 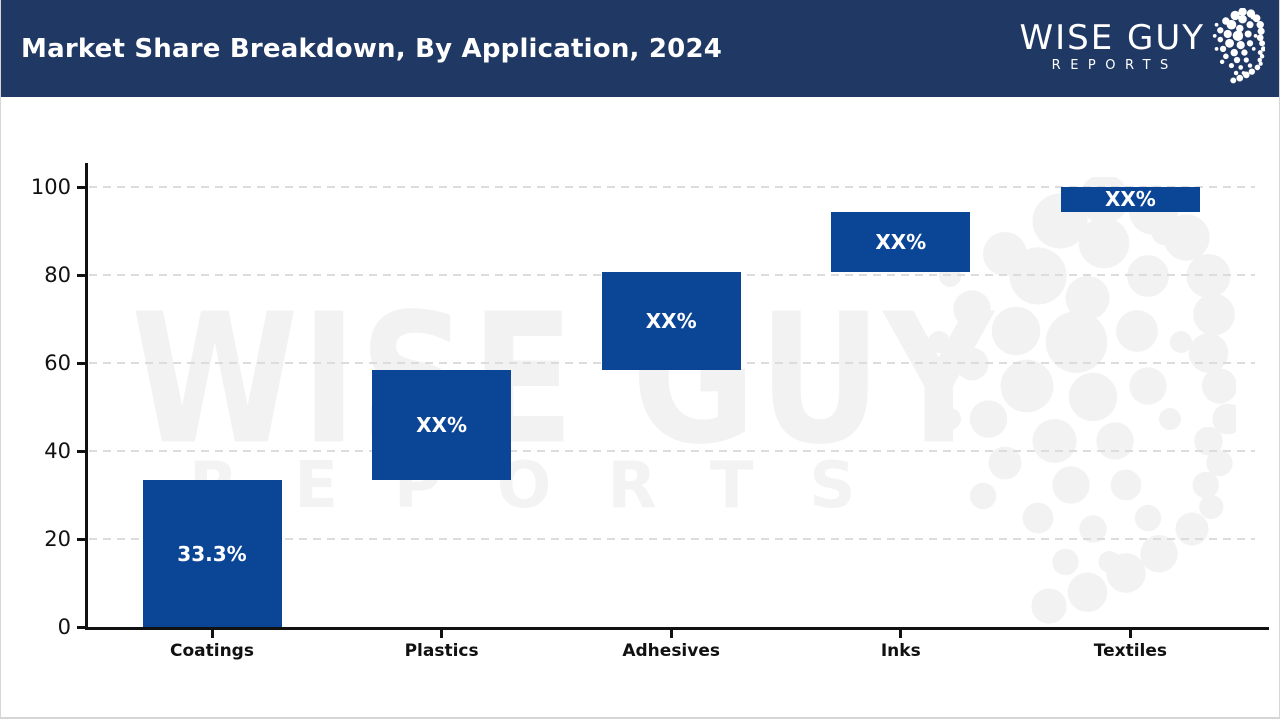 I want to click on x-tick-label-textiles: Textiles, so click(x=1130, y=651).